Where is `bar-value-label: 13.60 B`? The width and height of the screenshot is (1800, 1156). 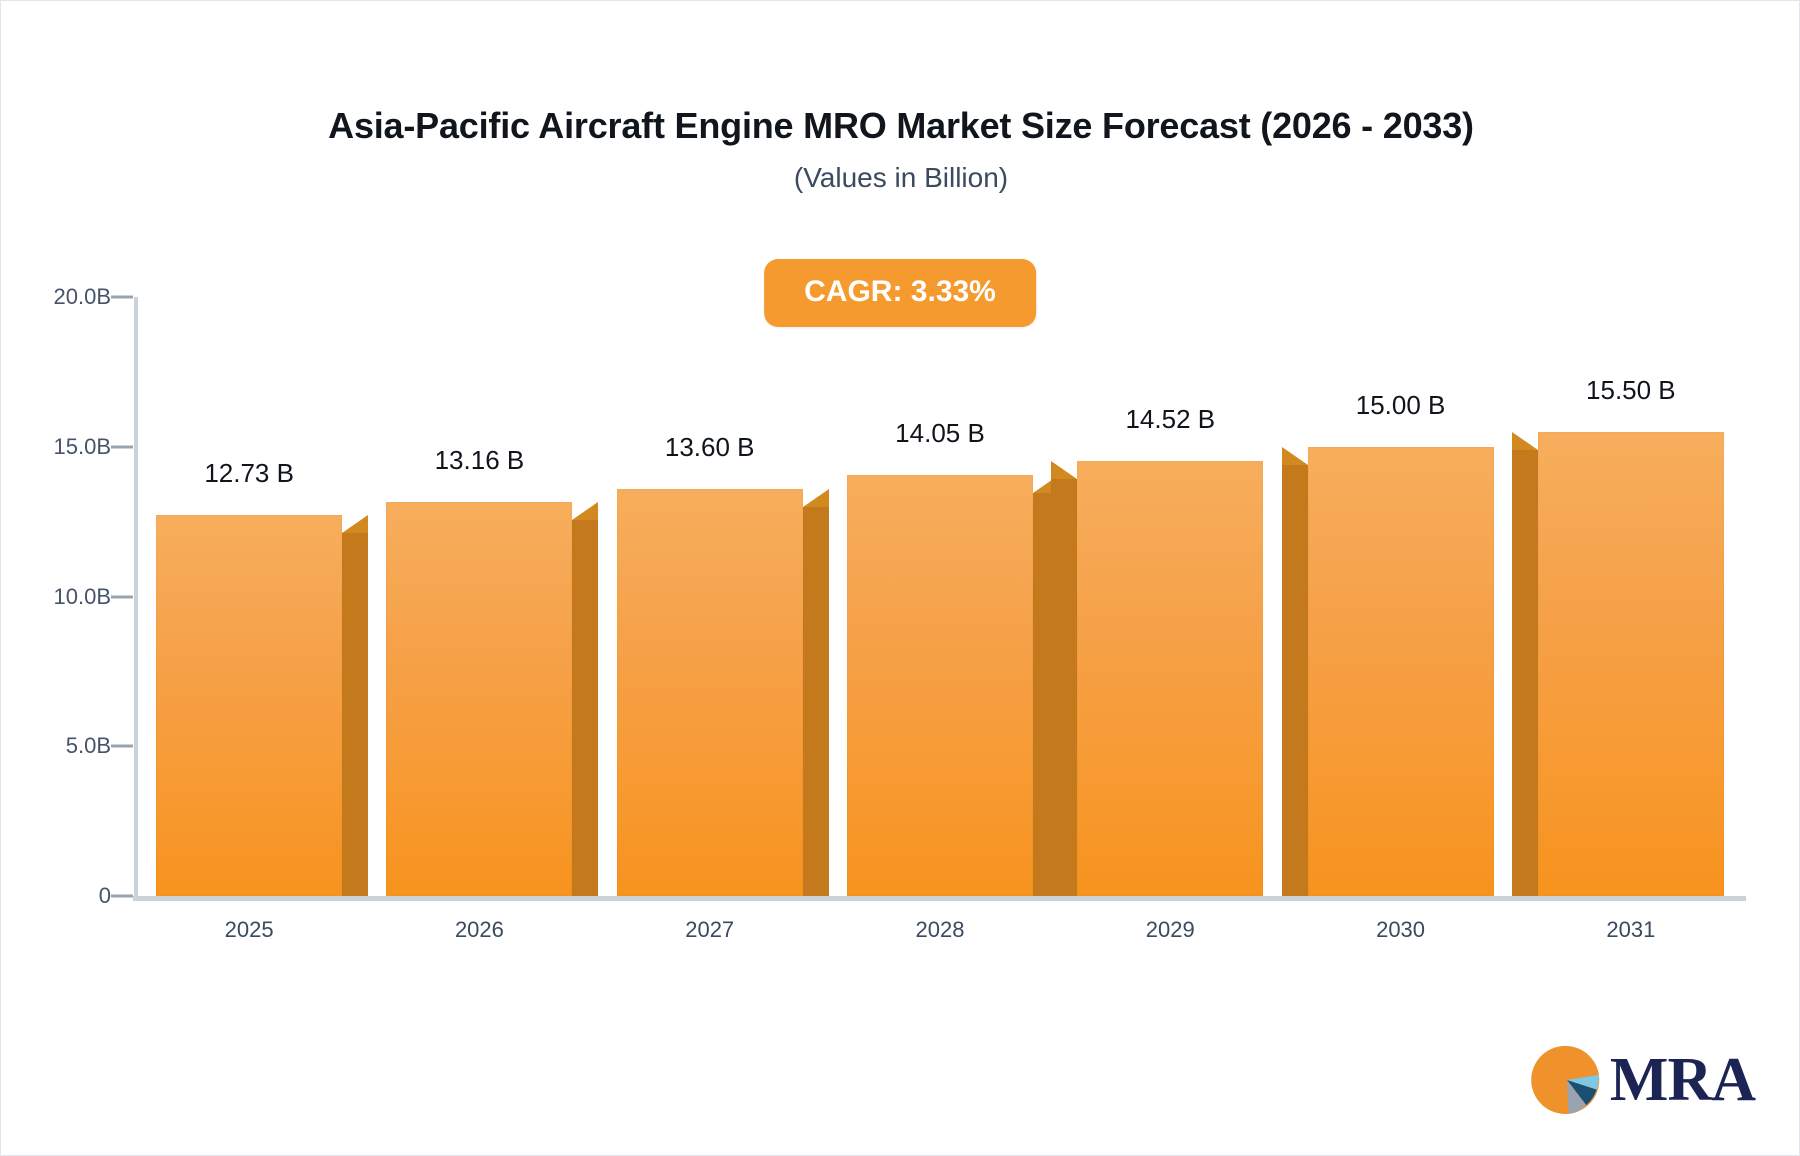 bar-value-label: 13.60 B is located at coordinates (709, 446).